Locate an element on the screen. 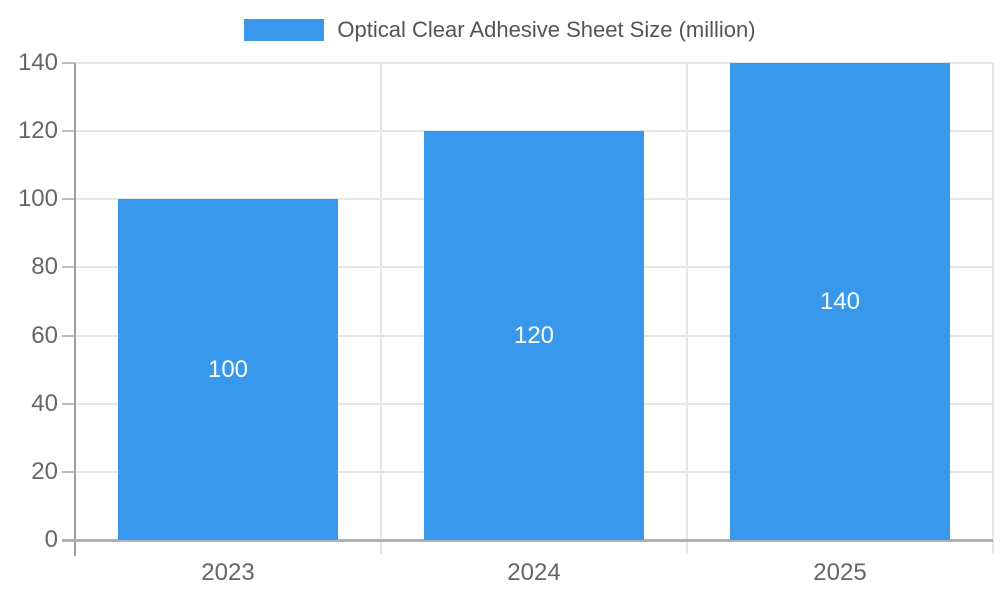  x-axis-line is located at coordinates (527, 540).